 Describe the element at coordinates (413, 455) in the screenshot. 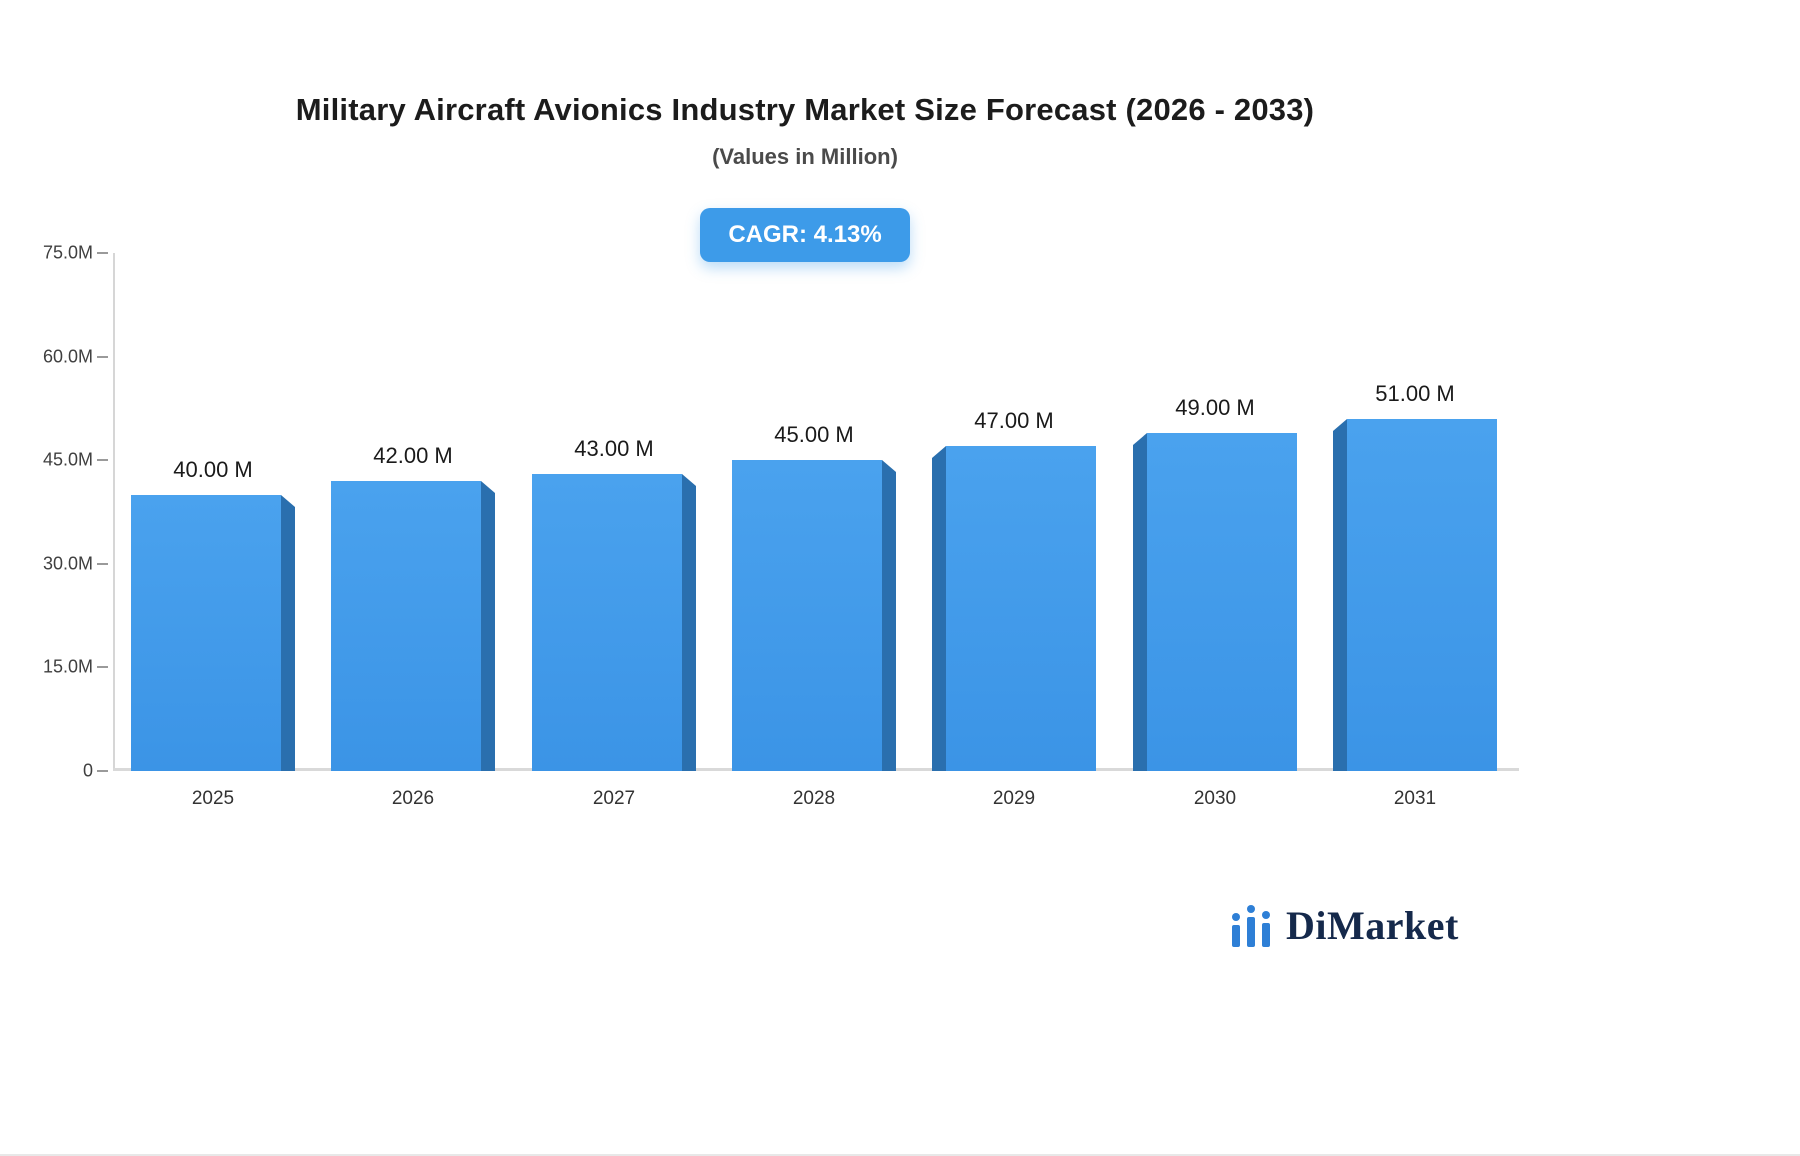

I see `bar-value-label: 42.00 M` at that location.